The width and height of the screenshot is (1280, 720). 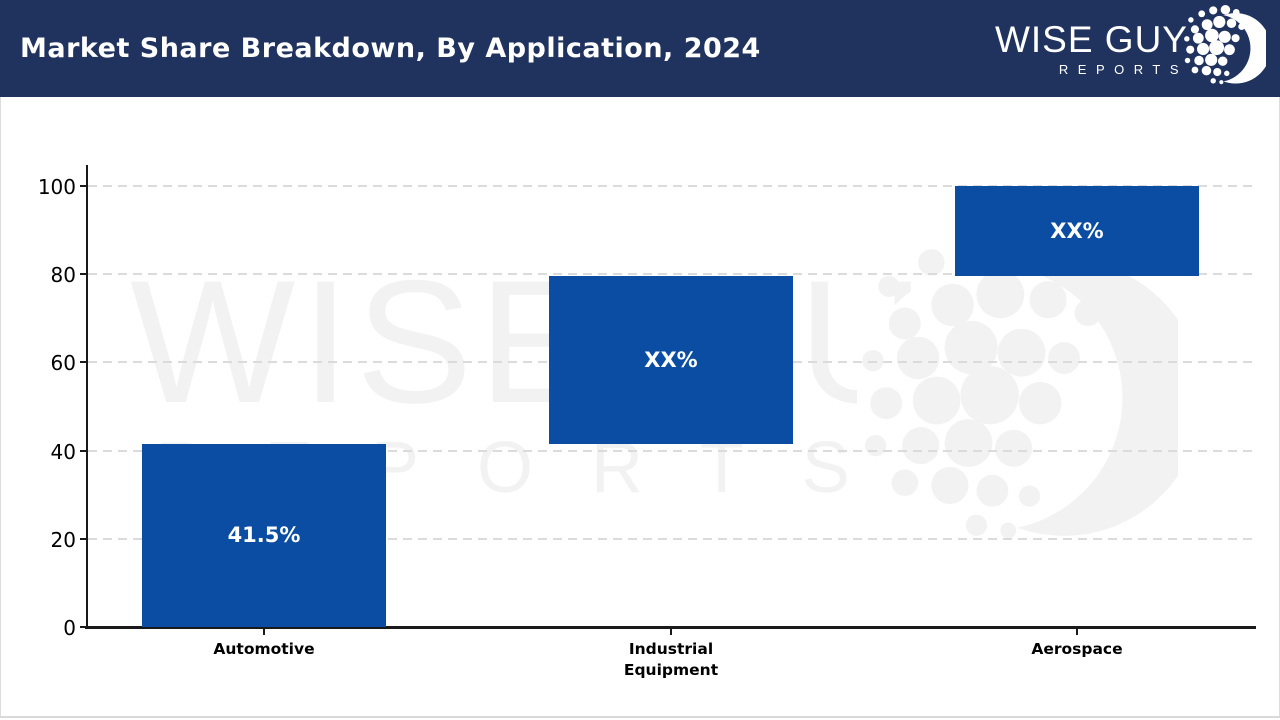 I want to click on y-tick-label-100: 100, so click(x=56, y=187).